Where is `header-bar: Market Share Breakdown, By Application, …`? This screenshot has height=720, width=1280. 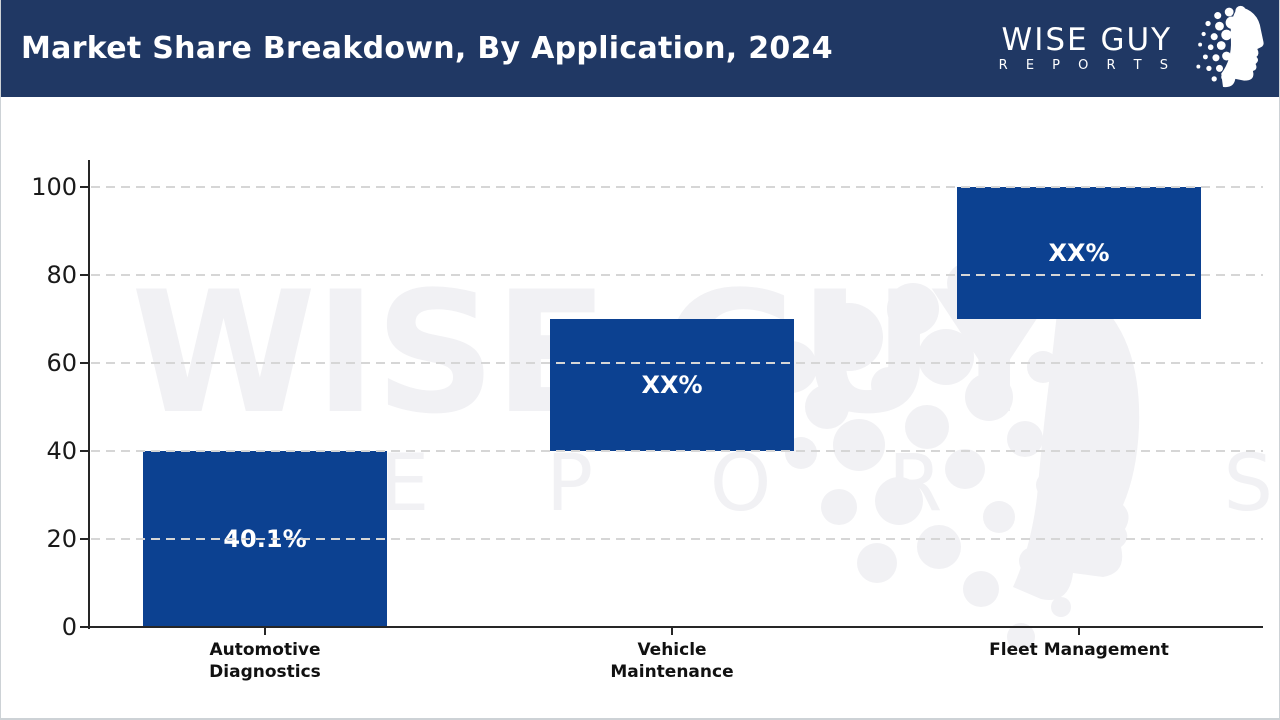
header-bar: Market Share Breakdown, By Application, … is located at coordinates (640, 48).